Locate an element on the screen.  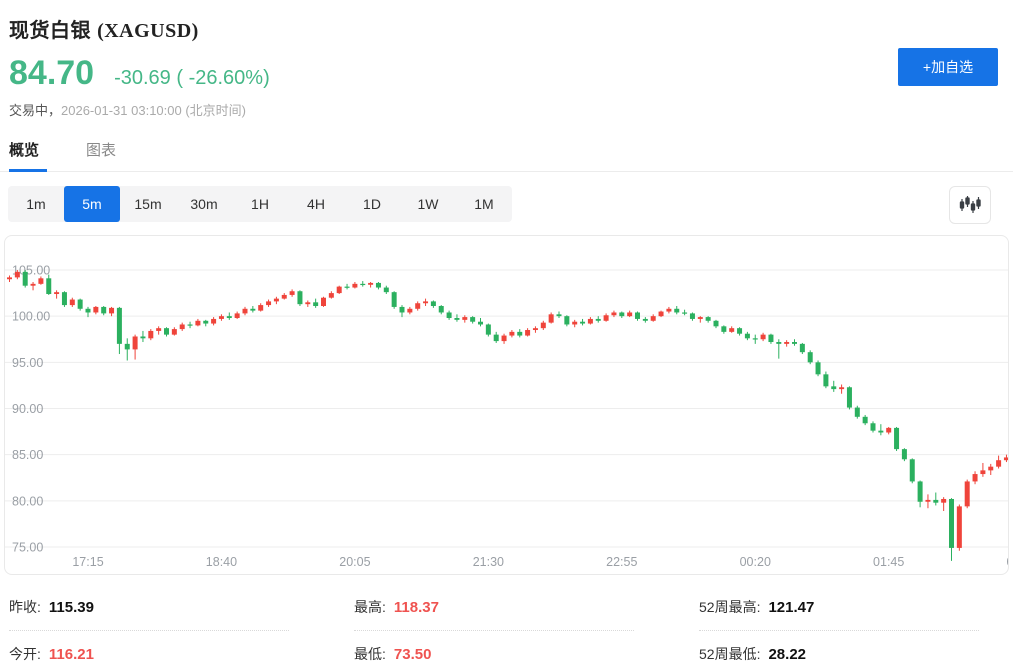
stat-label: 最低: is located at coordinates (370, 654).